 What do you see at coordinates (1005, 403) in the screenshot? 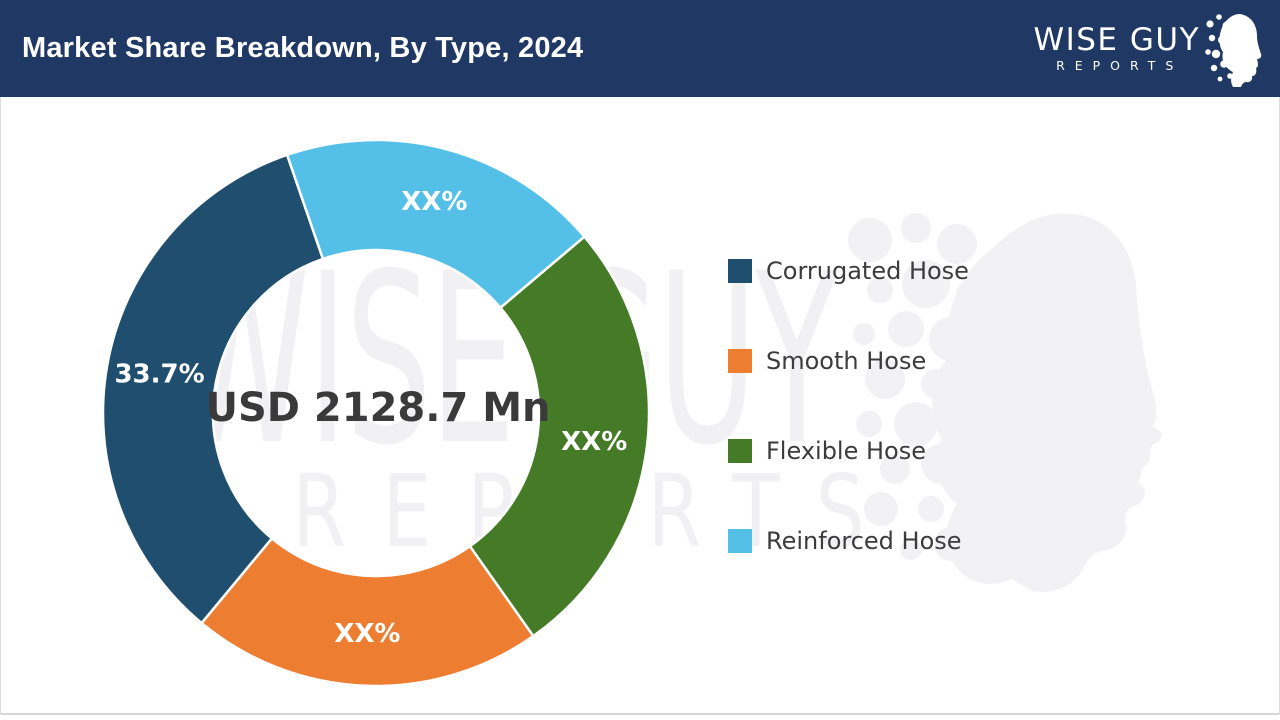
I see `watermark-head-graphic` at bounding box center [1005, 403].